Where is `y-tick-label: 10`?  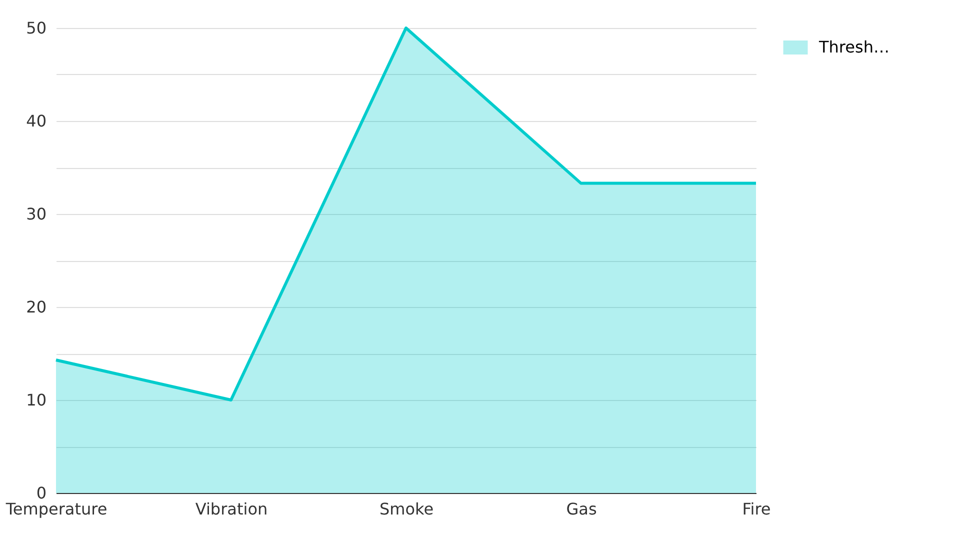
y-tick-label: 10 is located at coordinates (36, 400).